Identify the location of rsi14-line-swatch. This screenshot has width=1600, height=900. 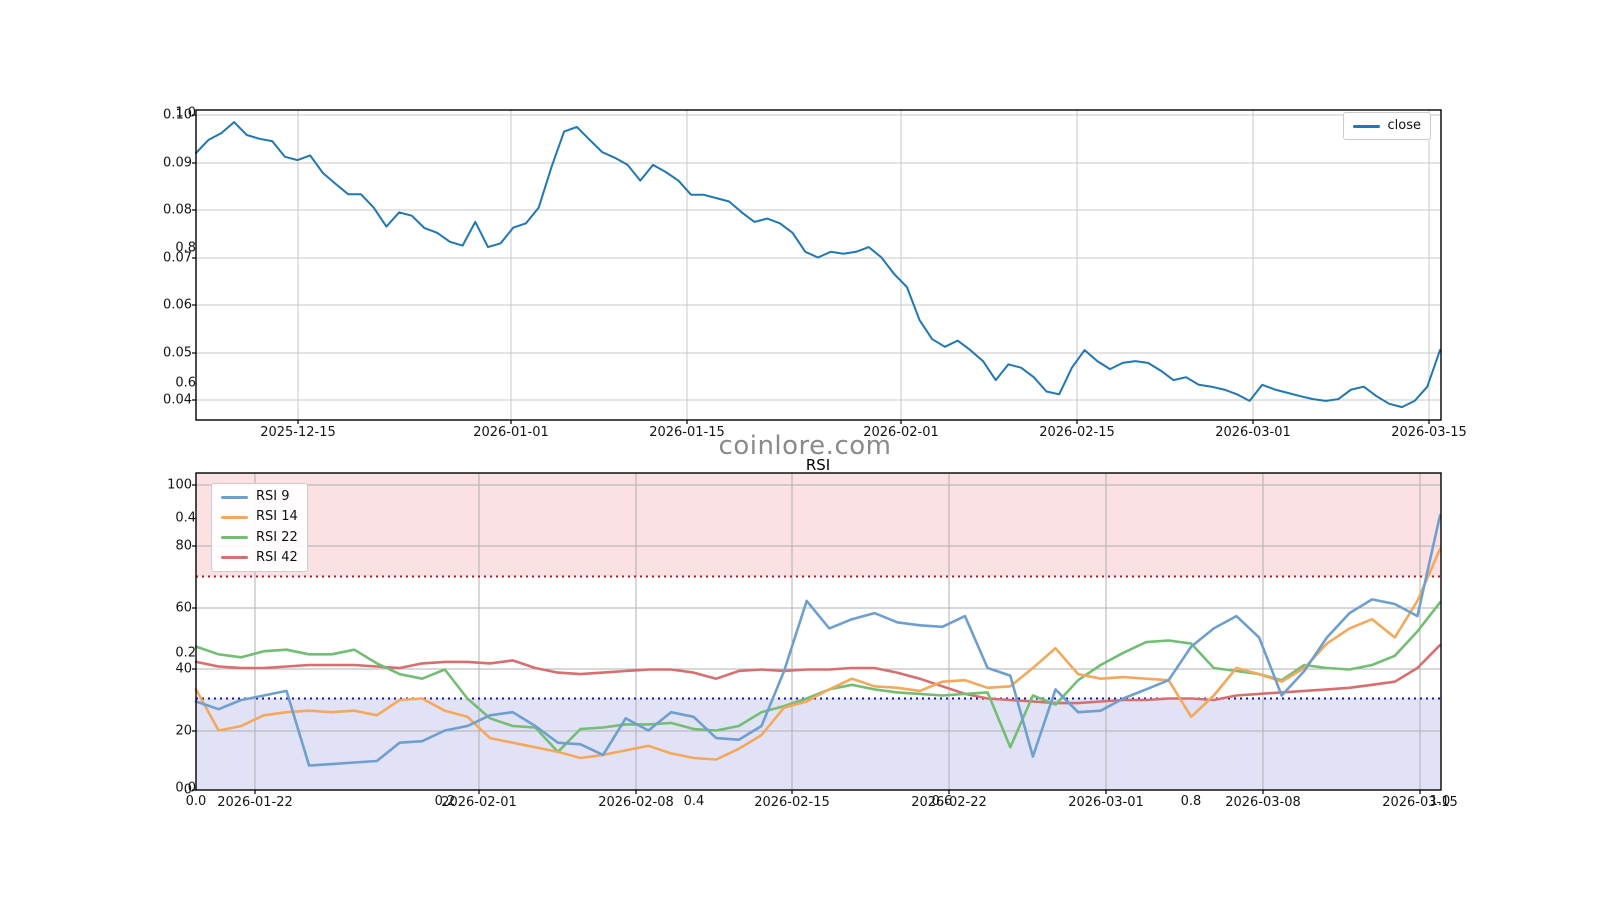
(234, 517).